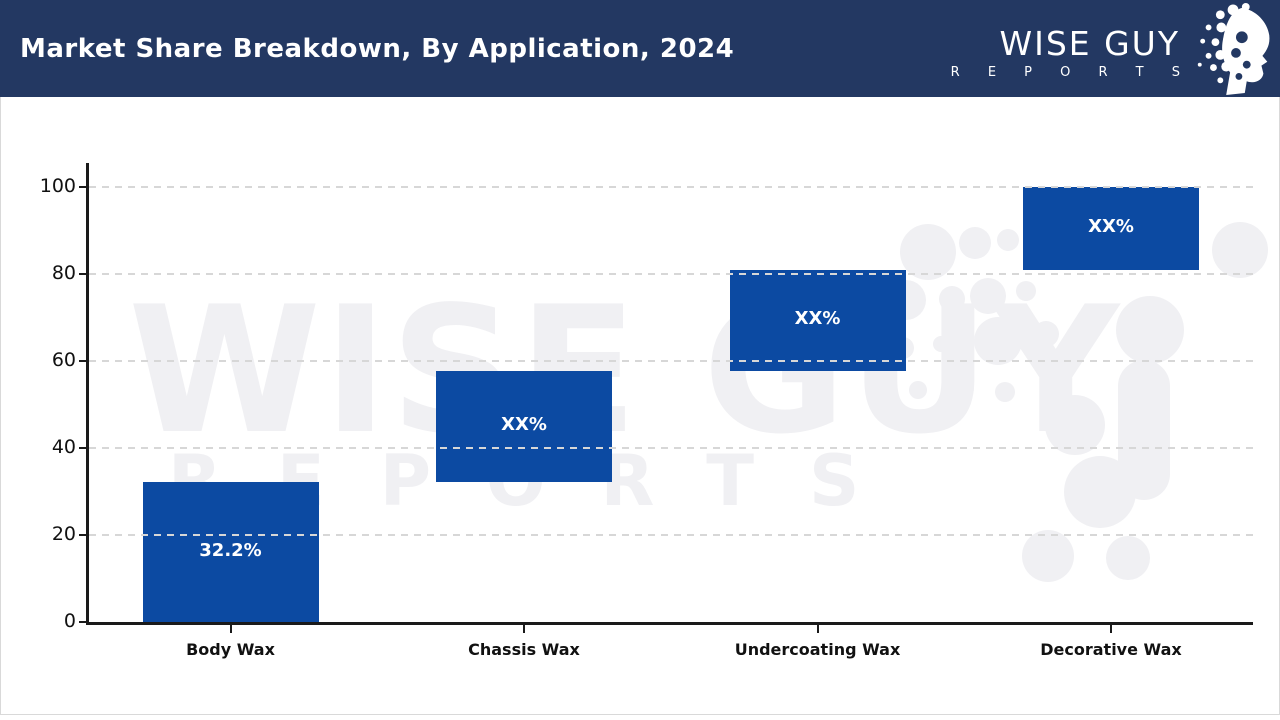  I want to click on y-tick-label-60: 60, so click(63, 360).